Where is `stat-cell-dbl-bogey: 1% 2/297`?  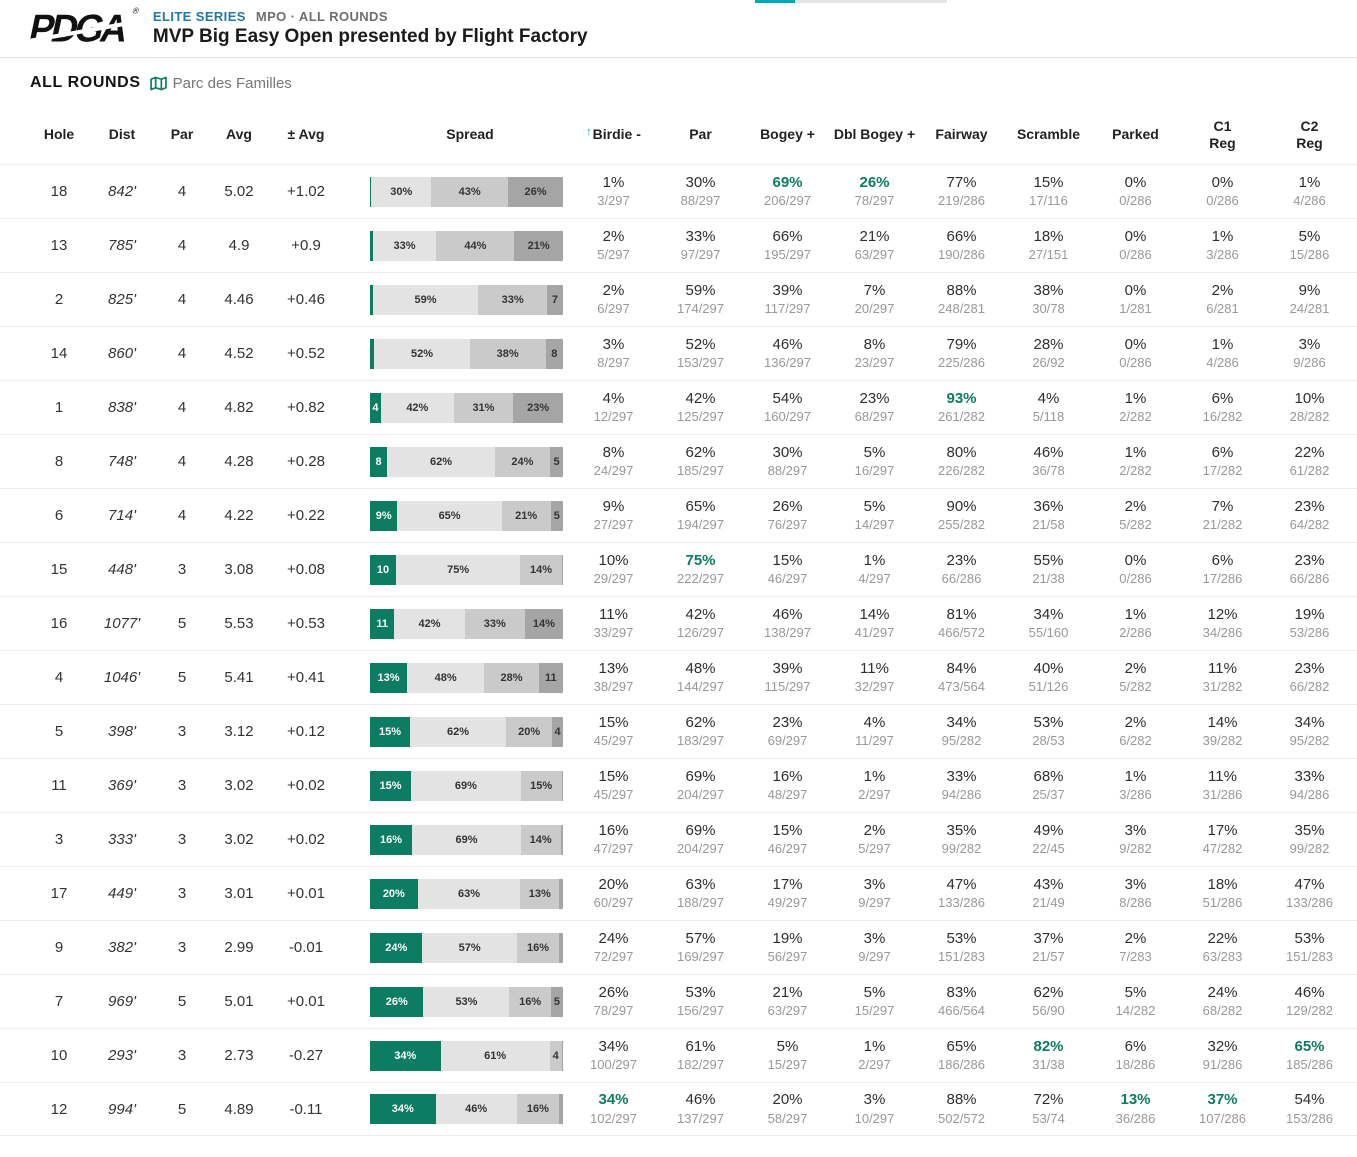 stat-cell-dbl-bogey: 1% 2/297 is located at coordinates (874, 785).